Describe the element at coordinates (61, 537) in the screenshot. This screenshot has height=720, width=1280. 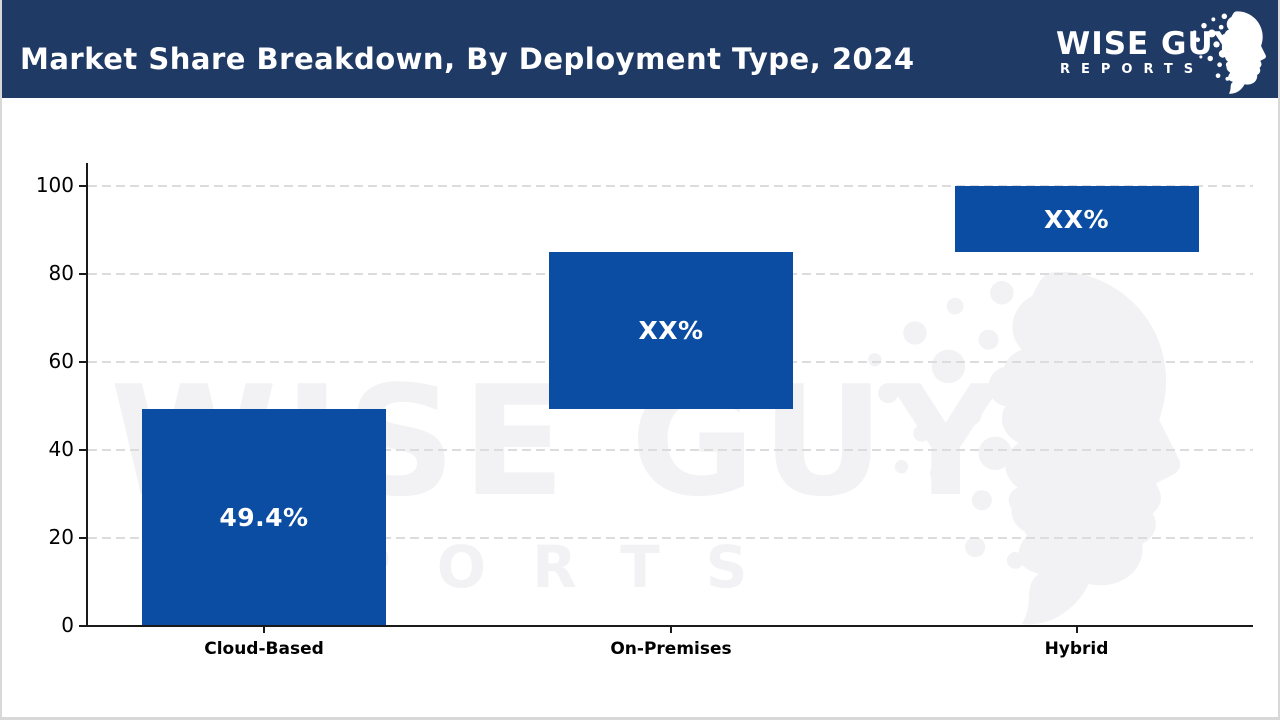
I see `y-tick-label-20: 20` at that location.